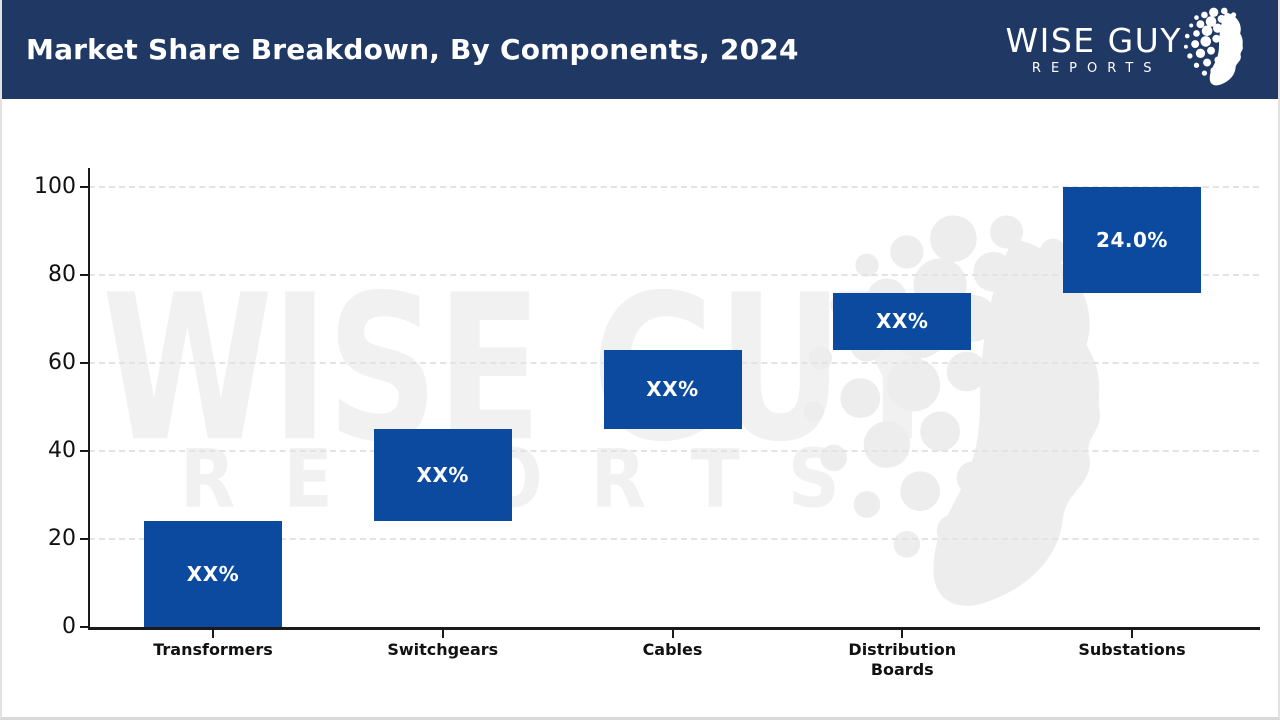  I want to click on x-tick-cables, so click(672, 634).